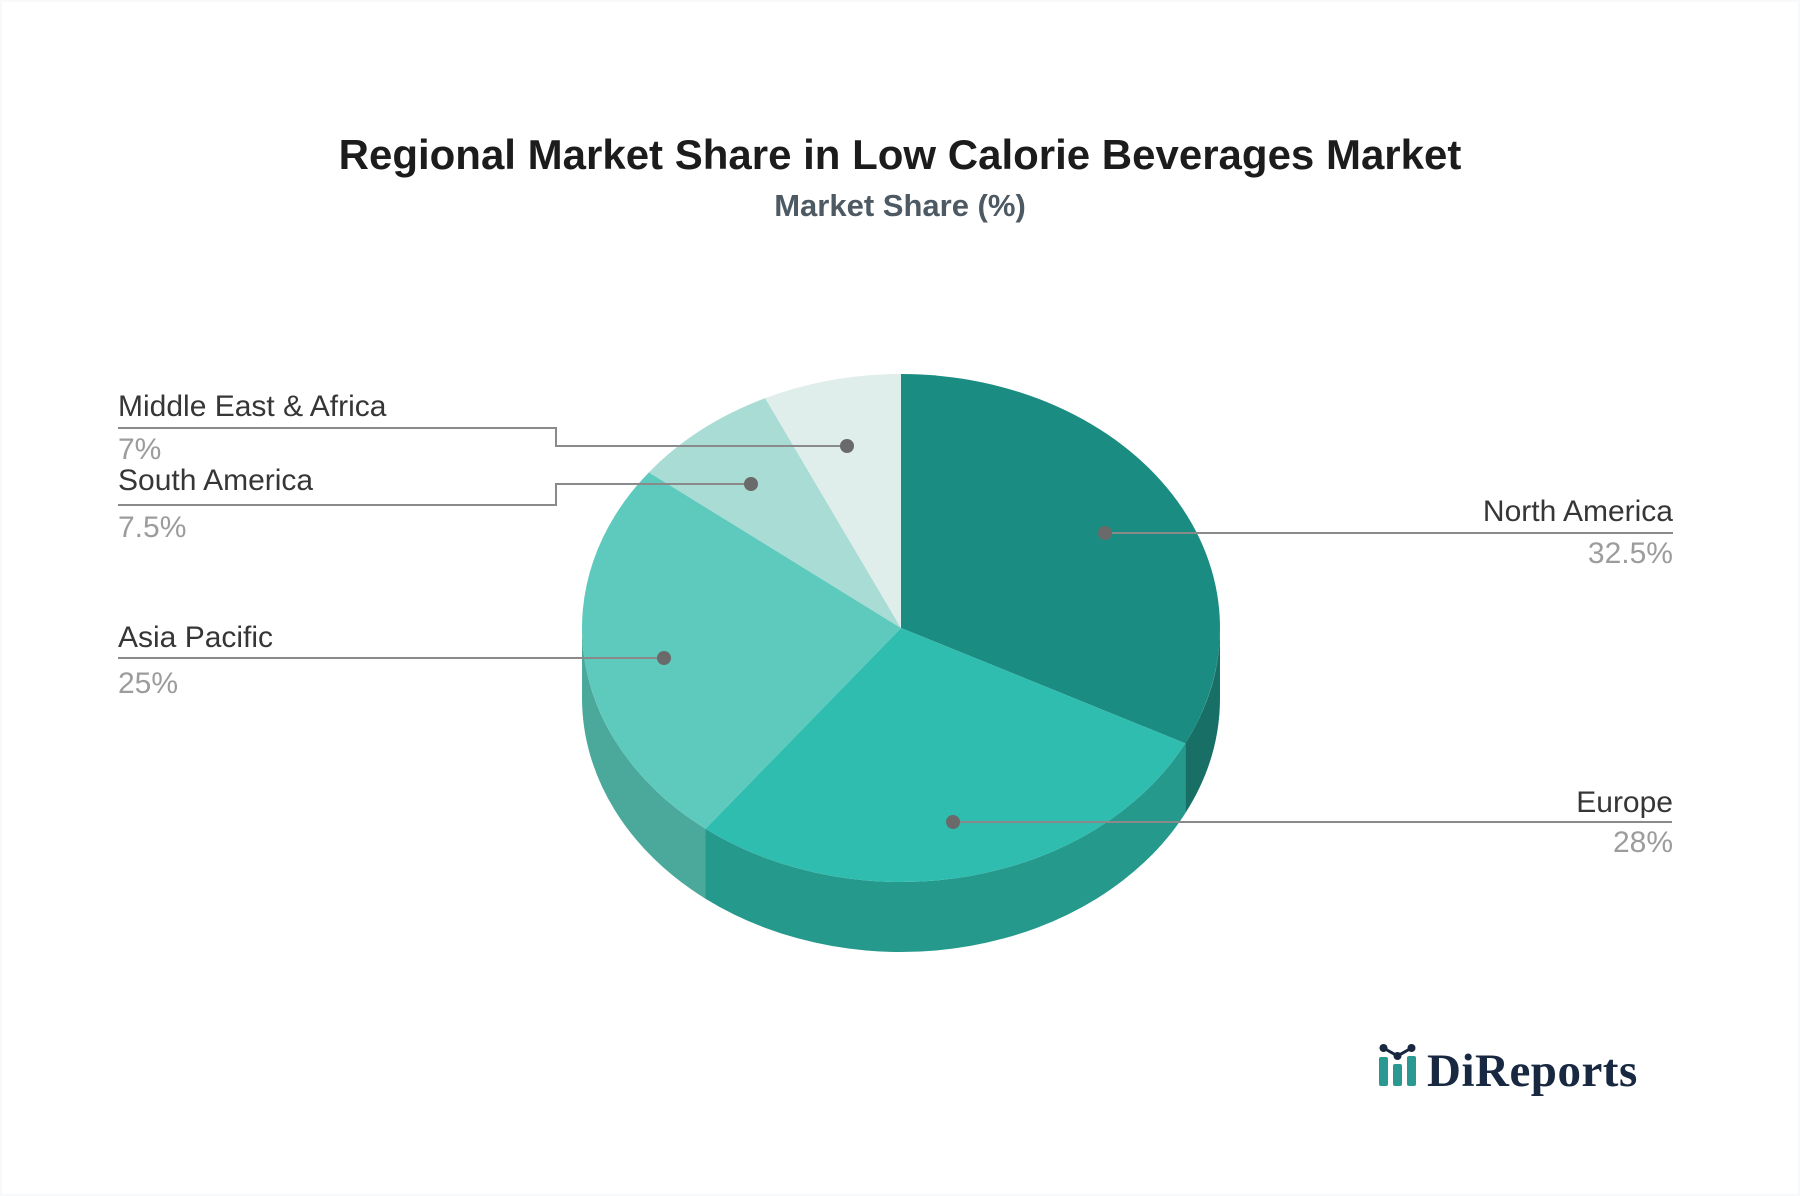  Describe the element at coordinates (482, 437) in the screenshot. I see `leader-line-middle-east-africa` at that location.